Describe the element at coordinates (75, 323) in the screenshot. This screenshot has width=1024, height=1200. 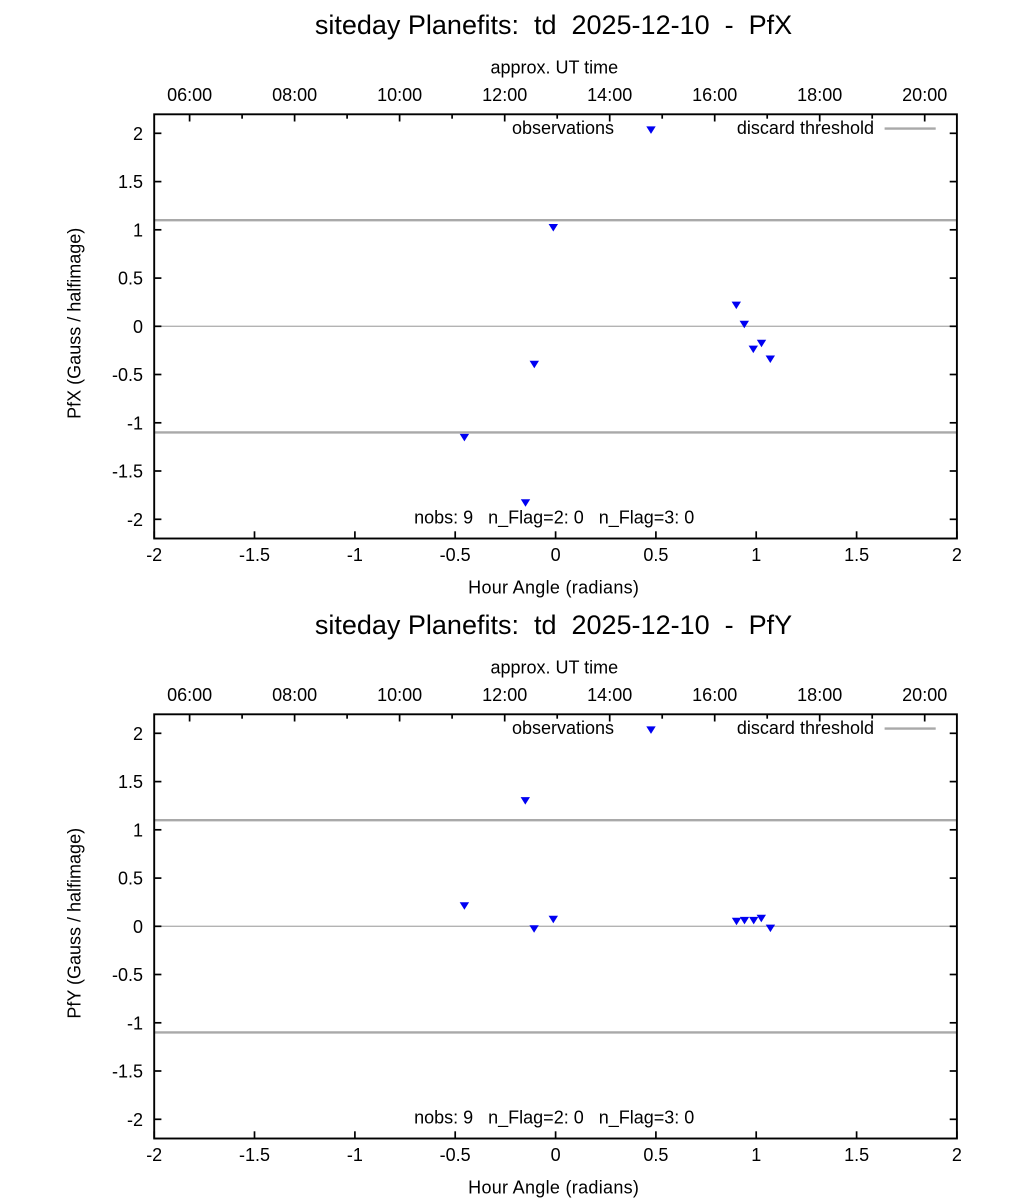
I see `svg-text: PfX (Gauss / halfimage)` at that location.